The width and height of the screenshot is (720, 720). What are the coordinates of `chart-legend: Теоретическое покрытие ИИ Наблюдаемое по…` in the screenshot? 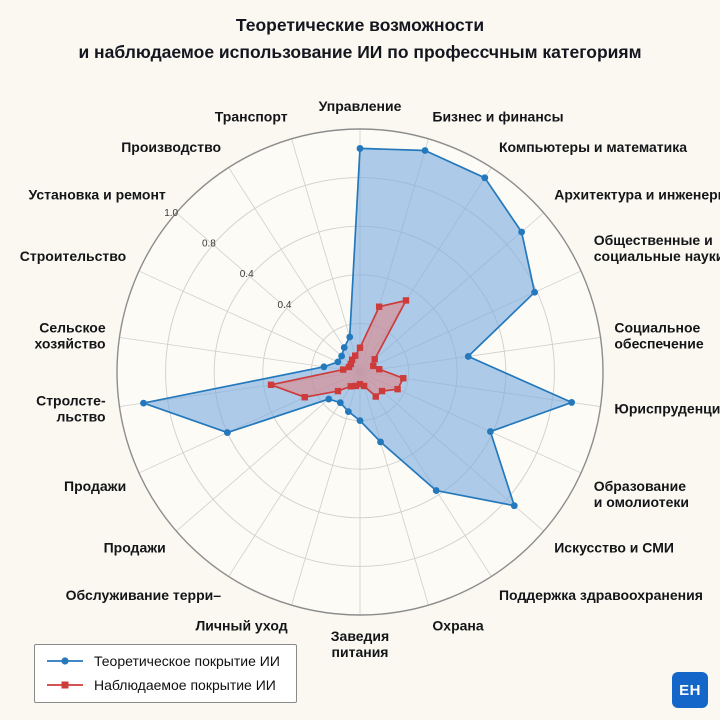 It's located at (165, 673).